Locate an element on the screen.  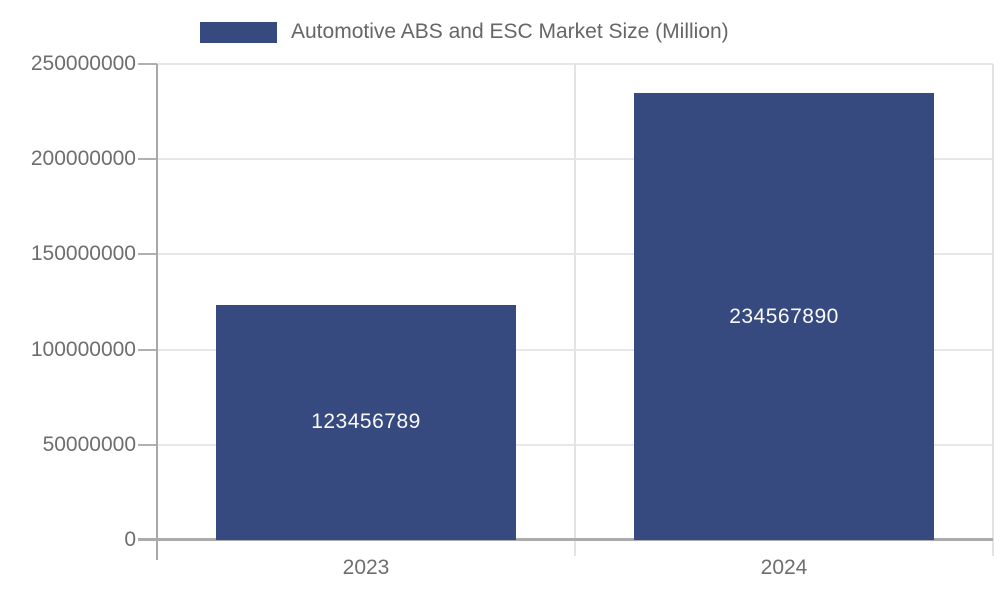
x-axis-label: 2024 is located at coordinates (784, 567).